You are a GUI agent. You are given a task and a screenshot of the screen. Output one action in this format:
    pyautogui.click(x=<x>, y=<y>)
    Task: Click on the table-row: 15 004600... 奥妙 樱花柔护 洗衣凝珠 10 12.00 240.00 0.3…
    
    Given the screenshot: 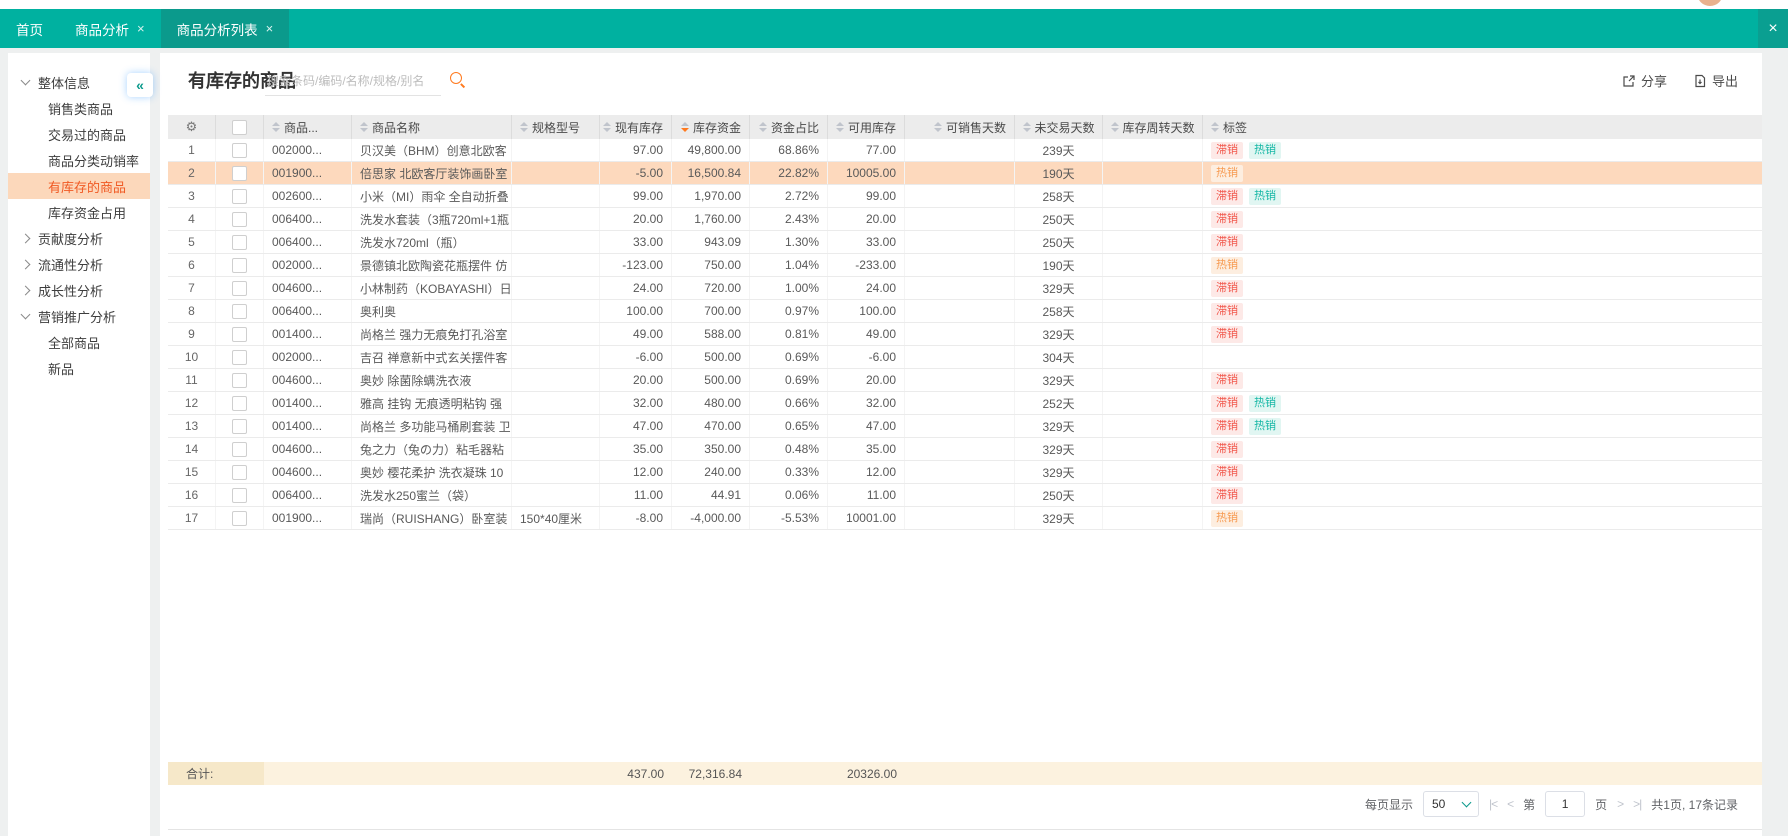 What is the action you would take?
    pyautogui.click(x=965, y=472)
    